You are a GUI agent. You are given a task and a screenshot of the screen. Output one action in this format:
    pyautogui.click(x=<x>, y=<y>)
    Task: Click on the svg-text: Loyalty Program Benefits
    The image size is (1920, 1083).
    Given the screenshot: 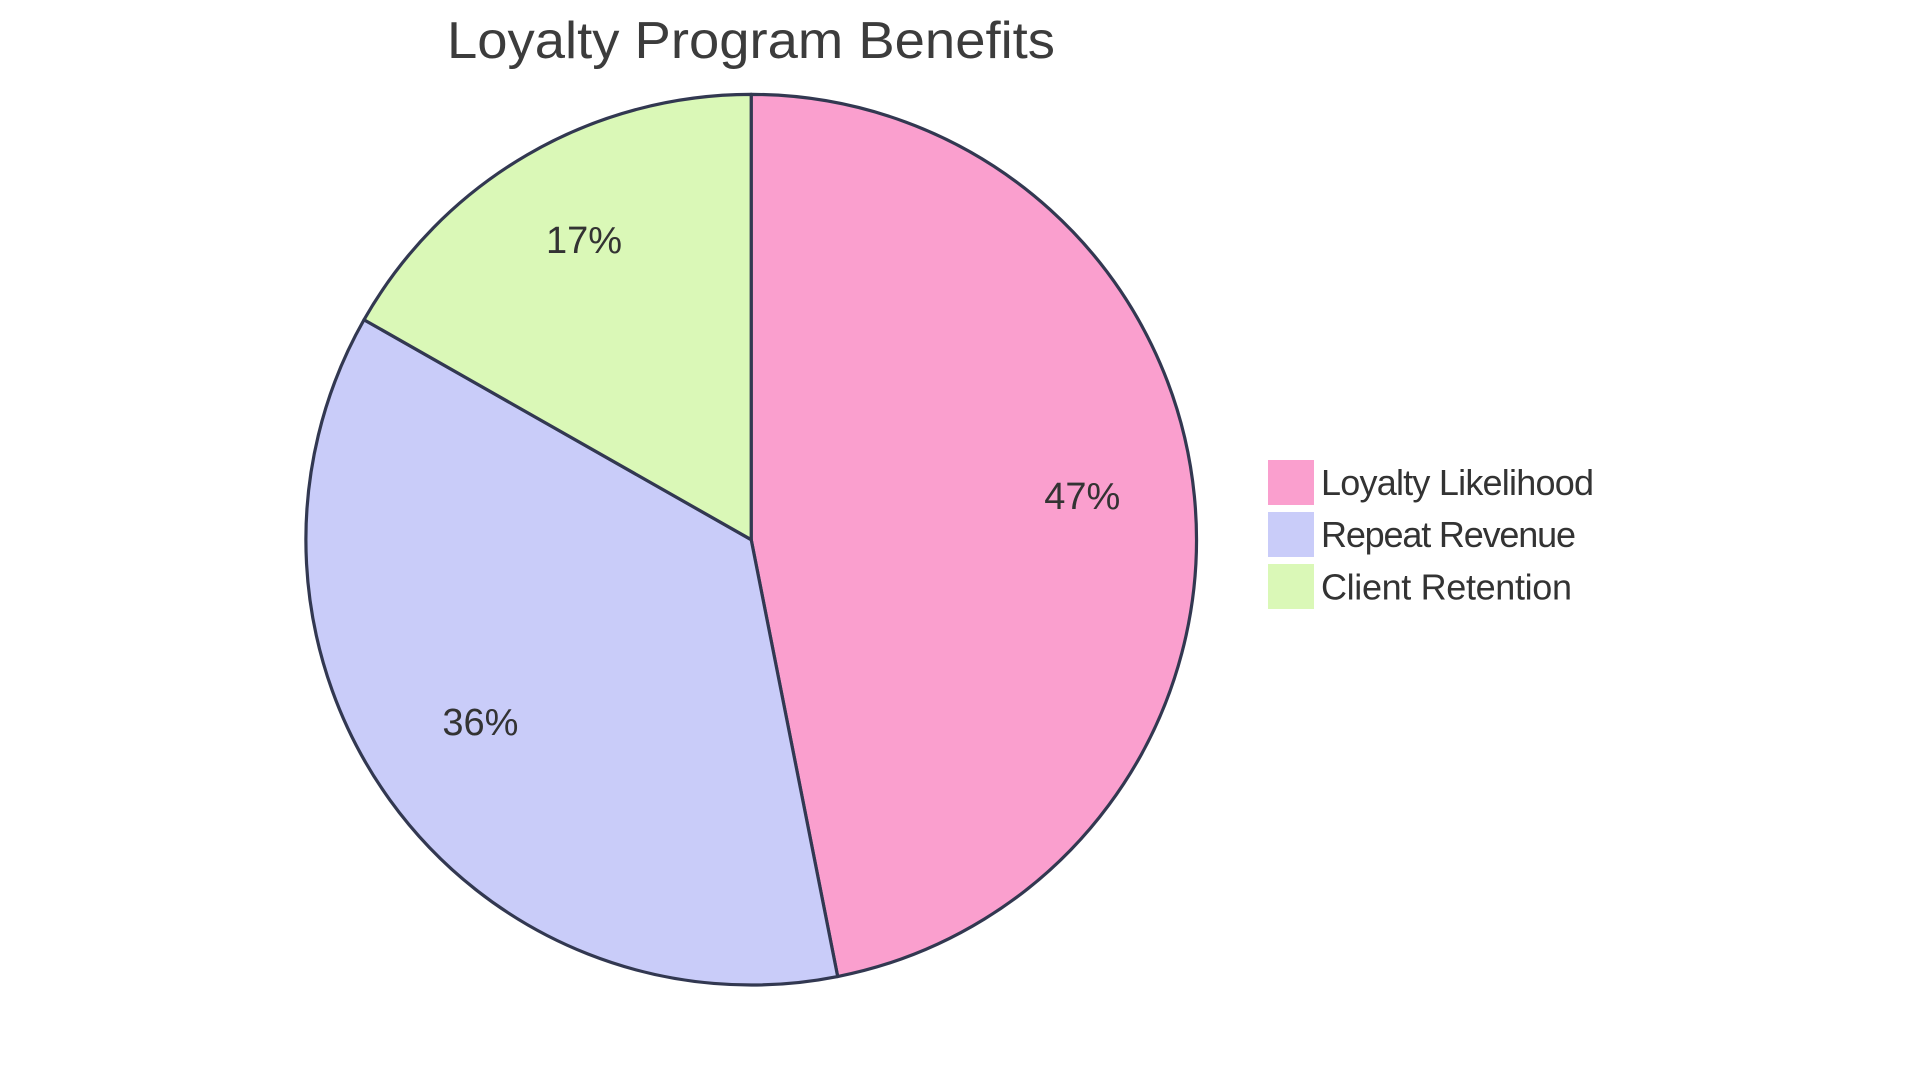 What is the action you would take?
    pyautogui.click(x=751, y=41)
    